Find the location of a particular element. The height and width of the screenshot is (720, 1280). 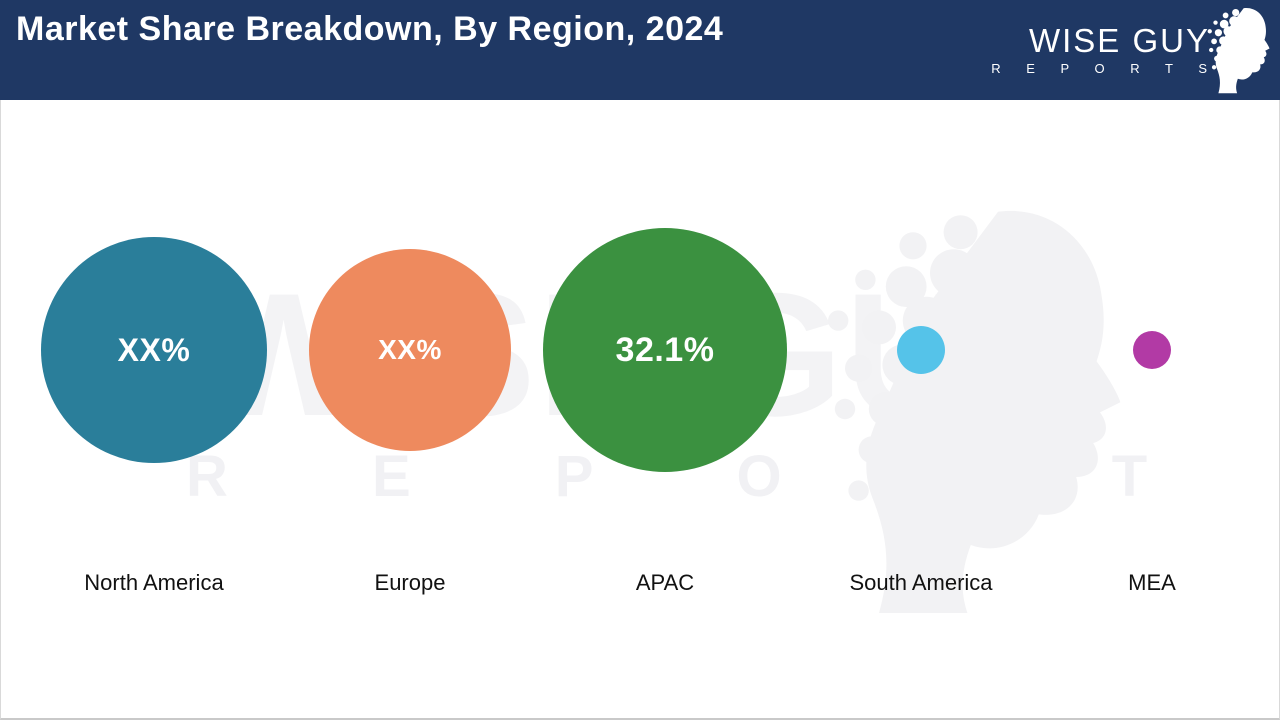

bubble-south-america is located at coordinates (921, 350).